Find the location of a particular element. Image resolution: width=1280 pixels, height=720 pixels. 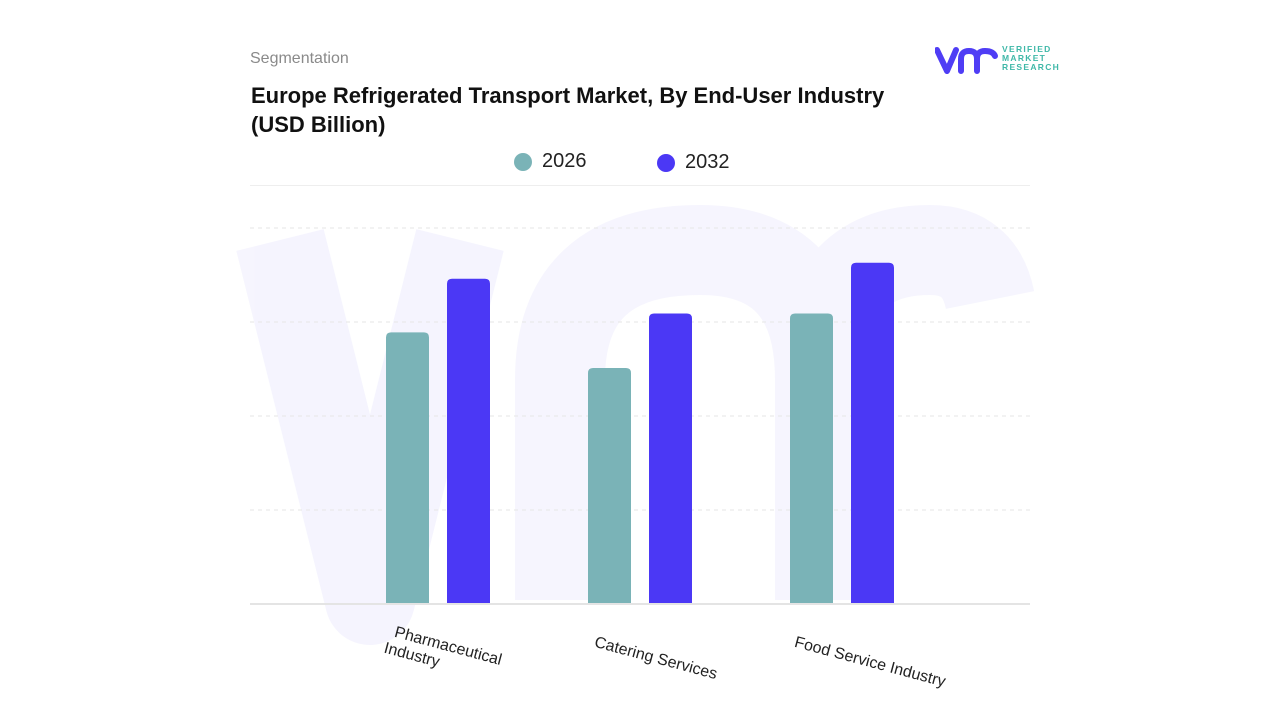

legend-label: 2032 is located at coordinates (707, 162).